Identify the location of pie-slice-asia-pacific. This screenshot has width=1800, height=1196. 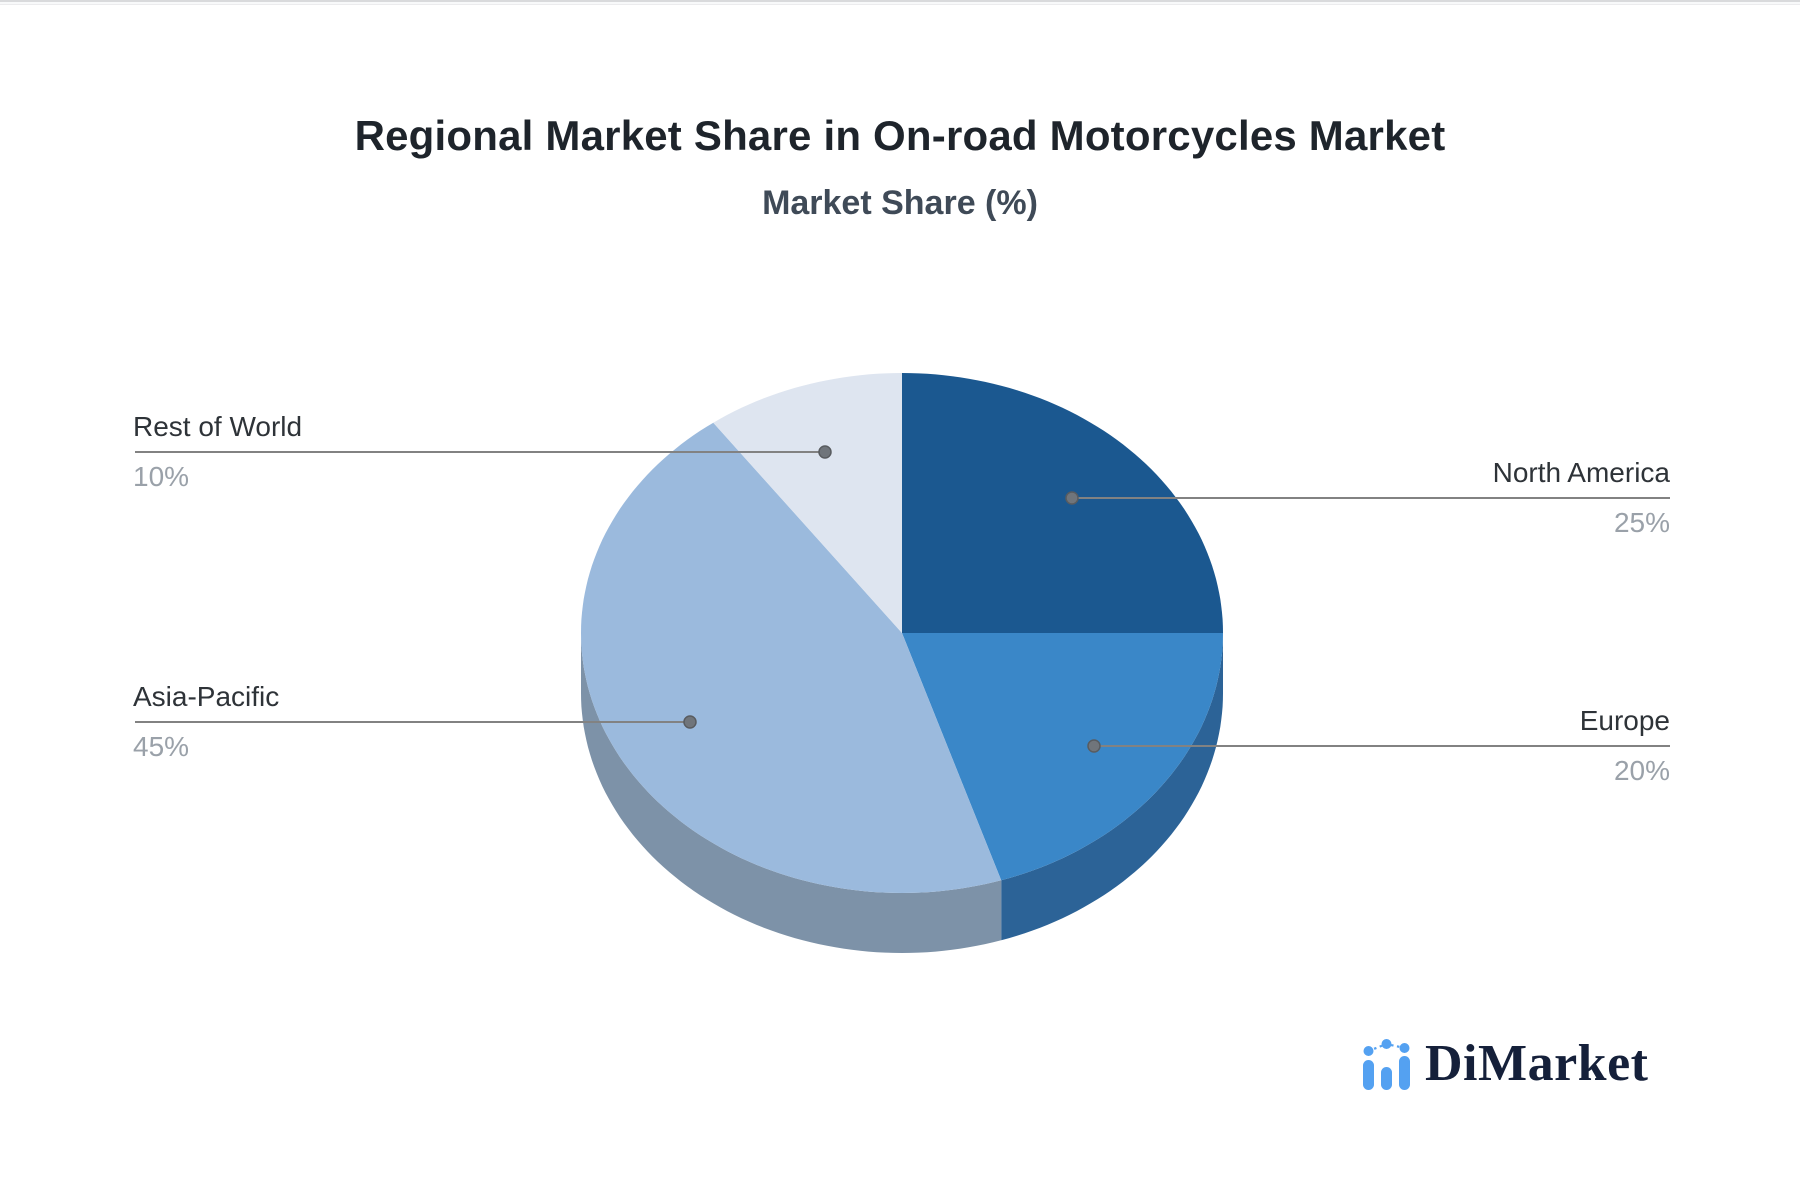
(791, 657).